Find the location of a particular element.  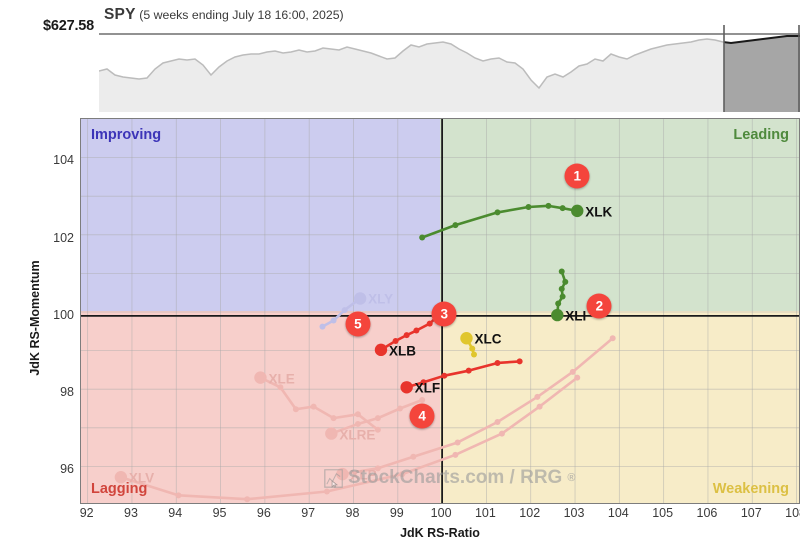

ticker-label-xlp: XLP is located at coordinates (363, 475).